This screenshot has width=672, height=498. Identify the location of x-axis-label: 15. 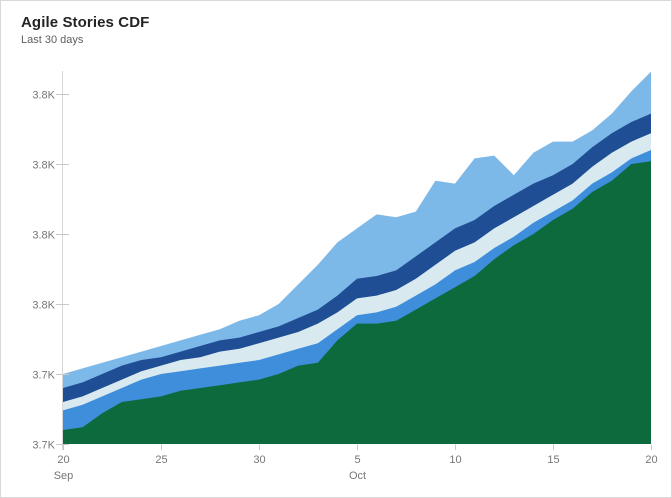
(553, 460).